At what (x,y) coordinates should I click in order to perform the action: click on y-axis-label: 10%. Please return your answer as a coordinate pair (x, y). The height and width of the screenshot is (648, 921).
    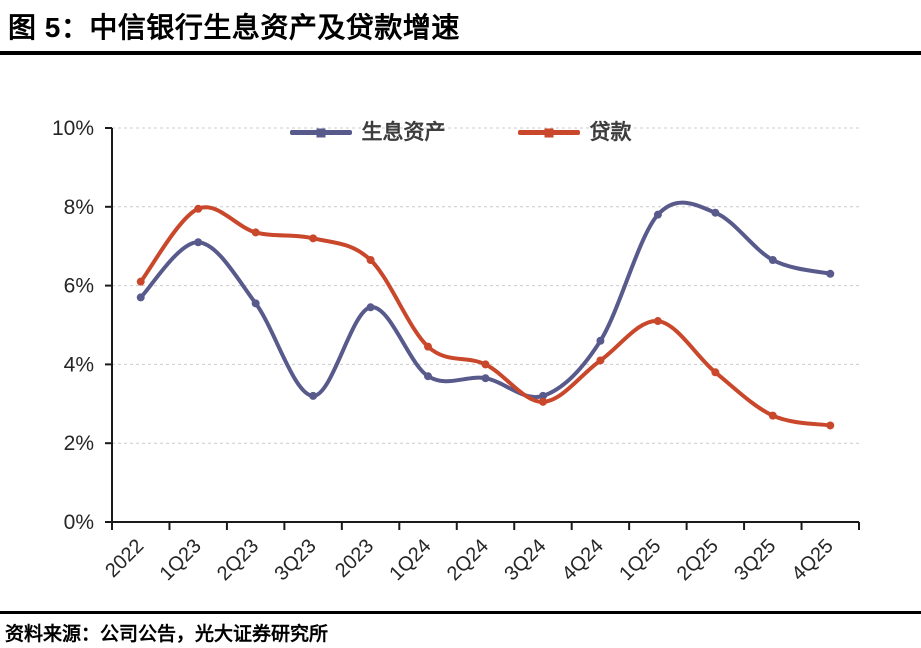
    Looking at the image, I should click on (73, 128).